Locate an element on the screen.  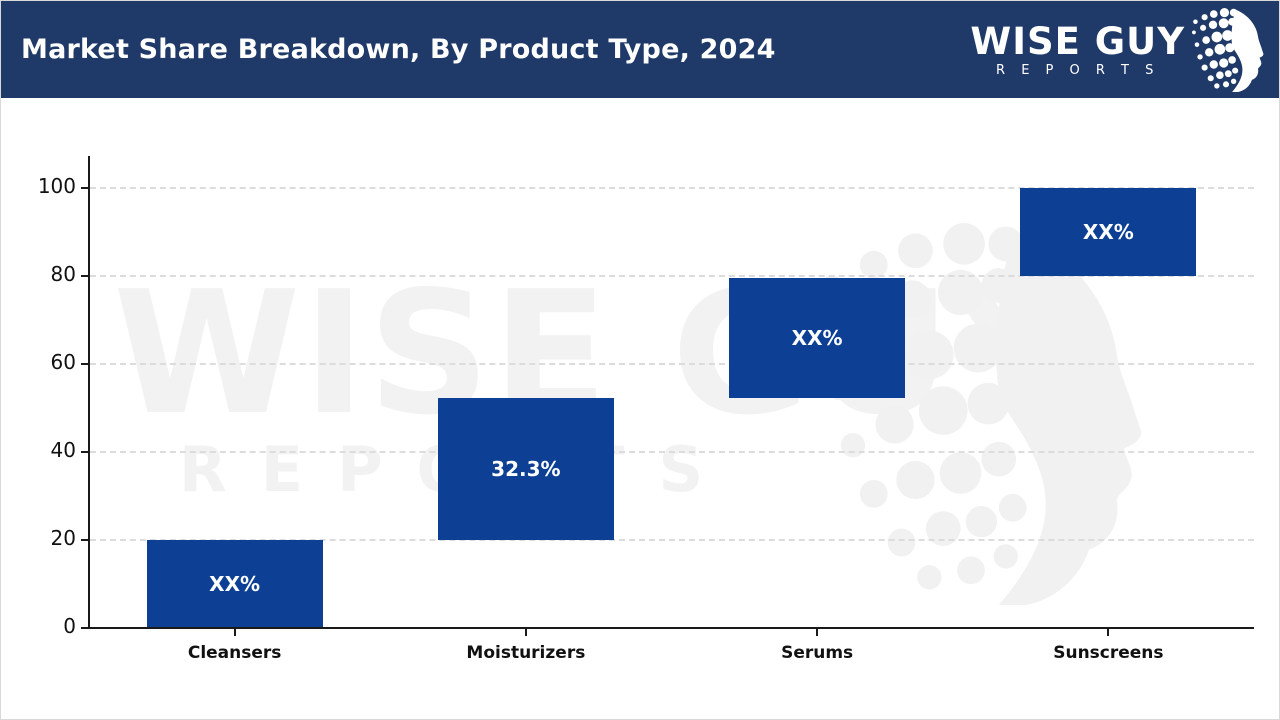
category-label: Cleansers is located at coordinates (234, 653).